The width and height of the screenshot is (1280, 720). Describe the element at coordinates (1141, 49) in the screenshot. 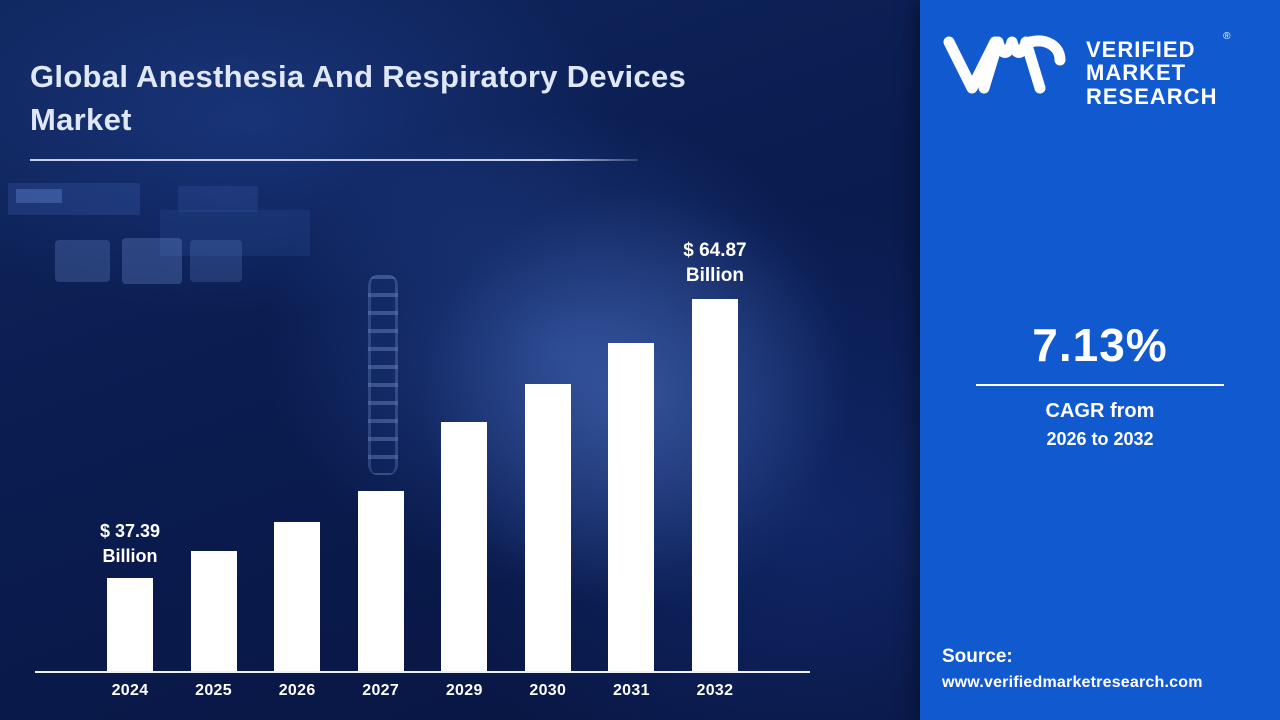

I see `brand-line-1: VERIFIED` at that location.